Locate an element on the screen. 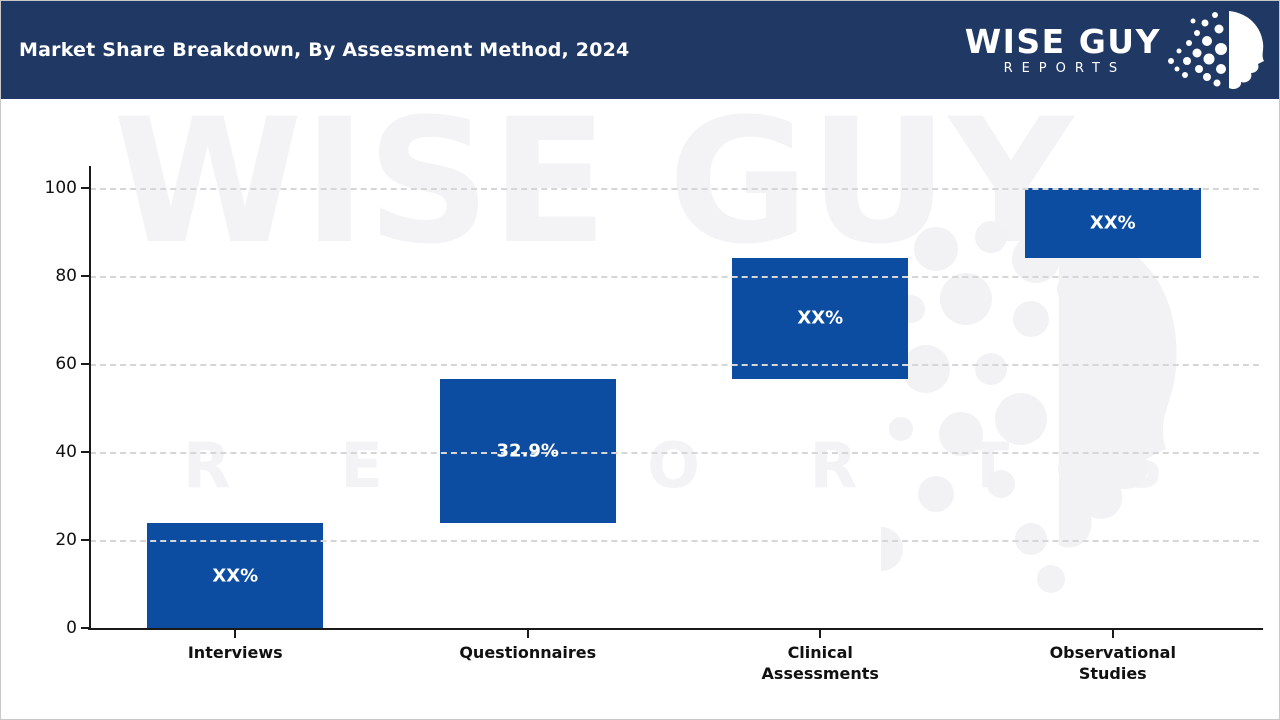 The image size is (1280, 720). x-axis-category-label: Interviews is located at coordinates (235, 652).